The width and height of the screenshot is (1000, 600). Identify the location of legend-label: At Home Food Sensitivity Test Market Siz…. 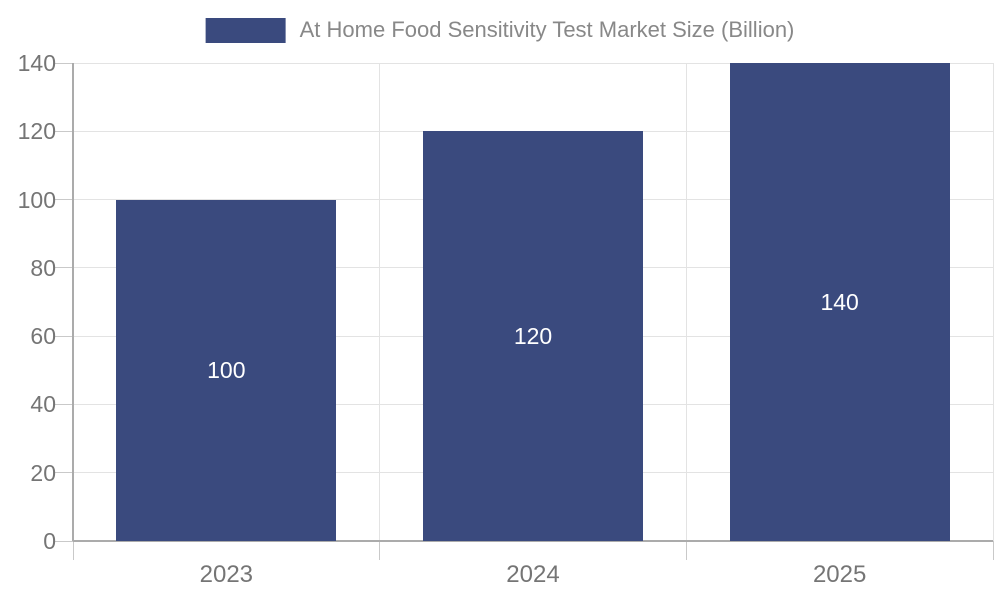
(547, 29).